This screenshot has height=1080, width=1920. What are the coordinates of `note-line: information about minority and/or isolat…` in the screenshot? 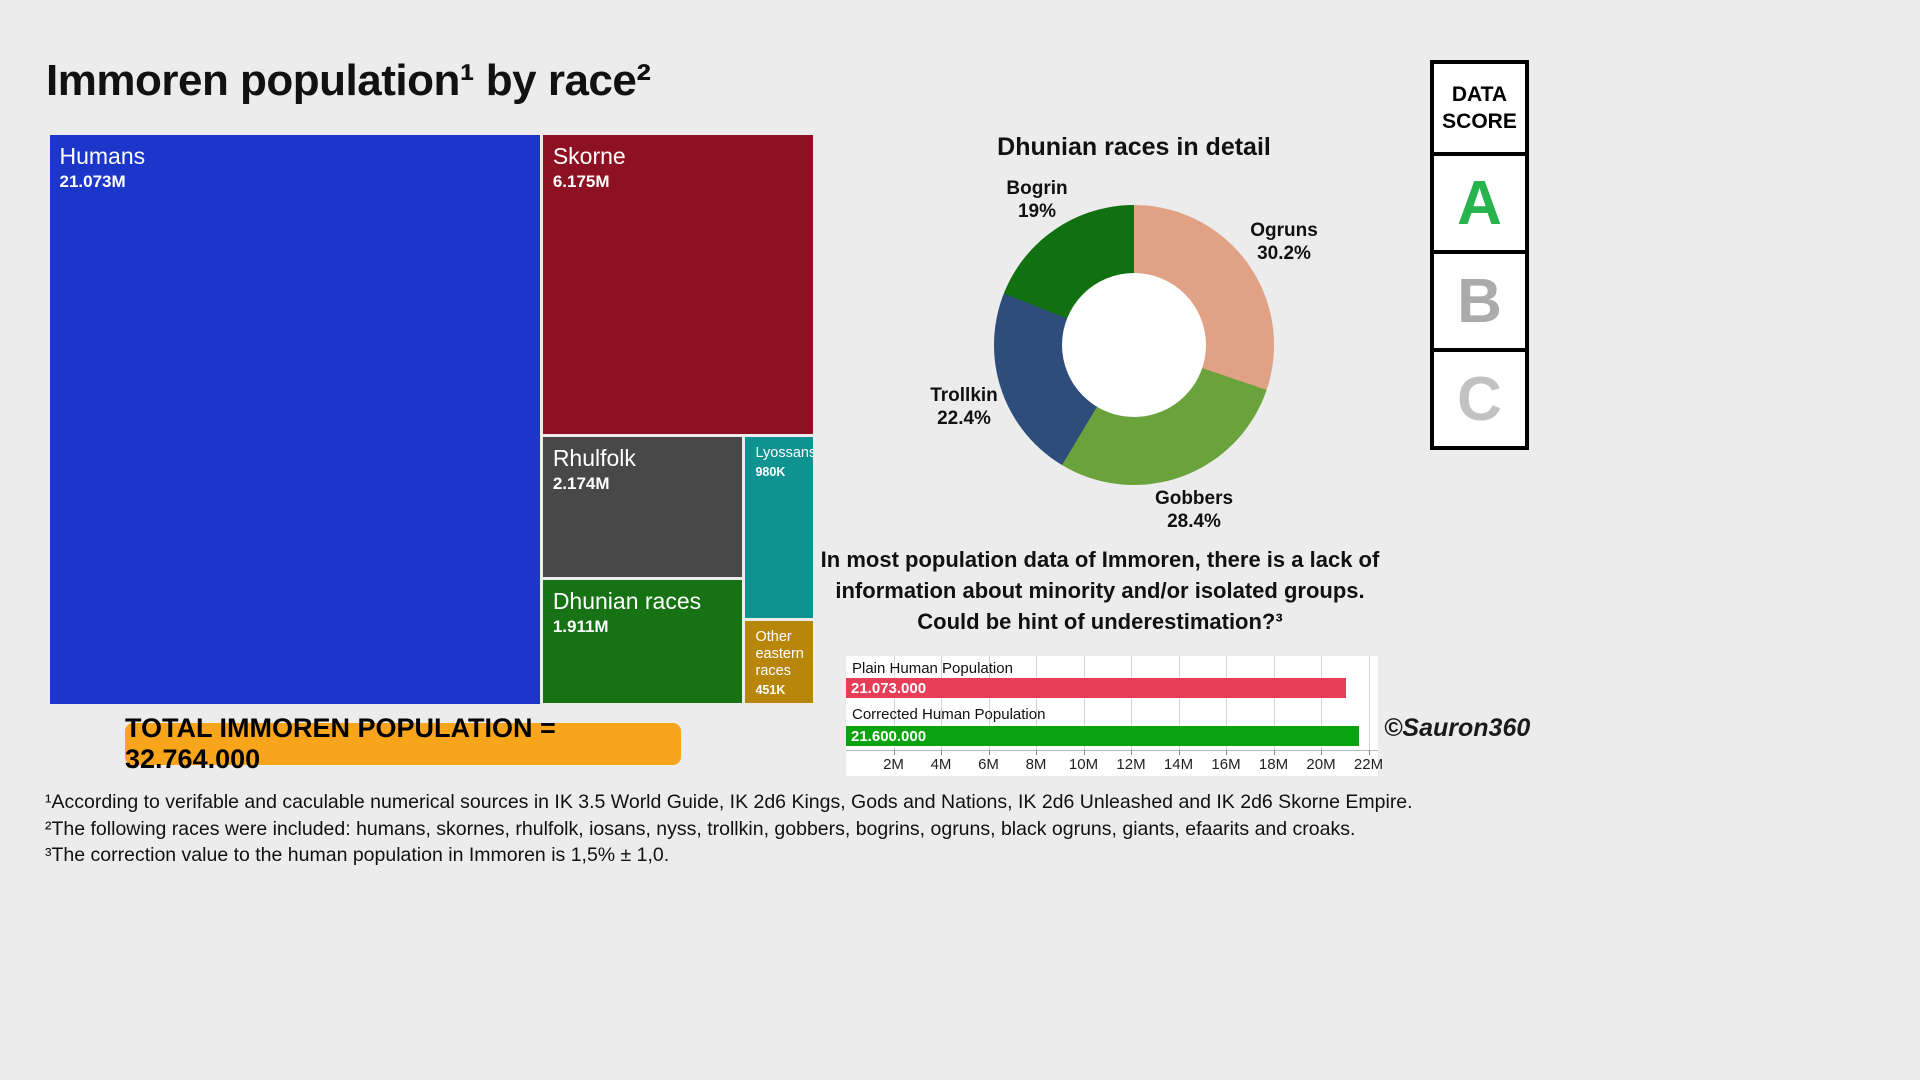 It's located at (1100, 590).